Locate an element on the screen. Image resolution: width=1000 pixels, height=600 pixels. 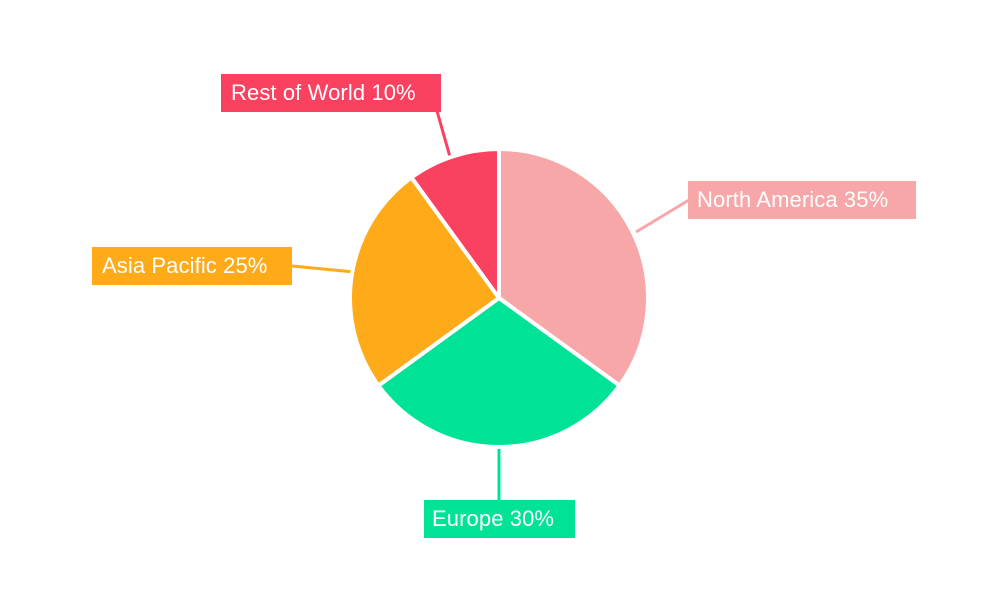
pie-slice-asia-pacific: Asia Pacific 25% is located at coordinates (424, 281).